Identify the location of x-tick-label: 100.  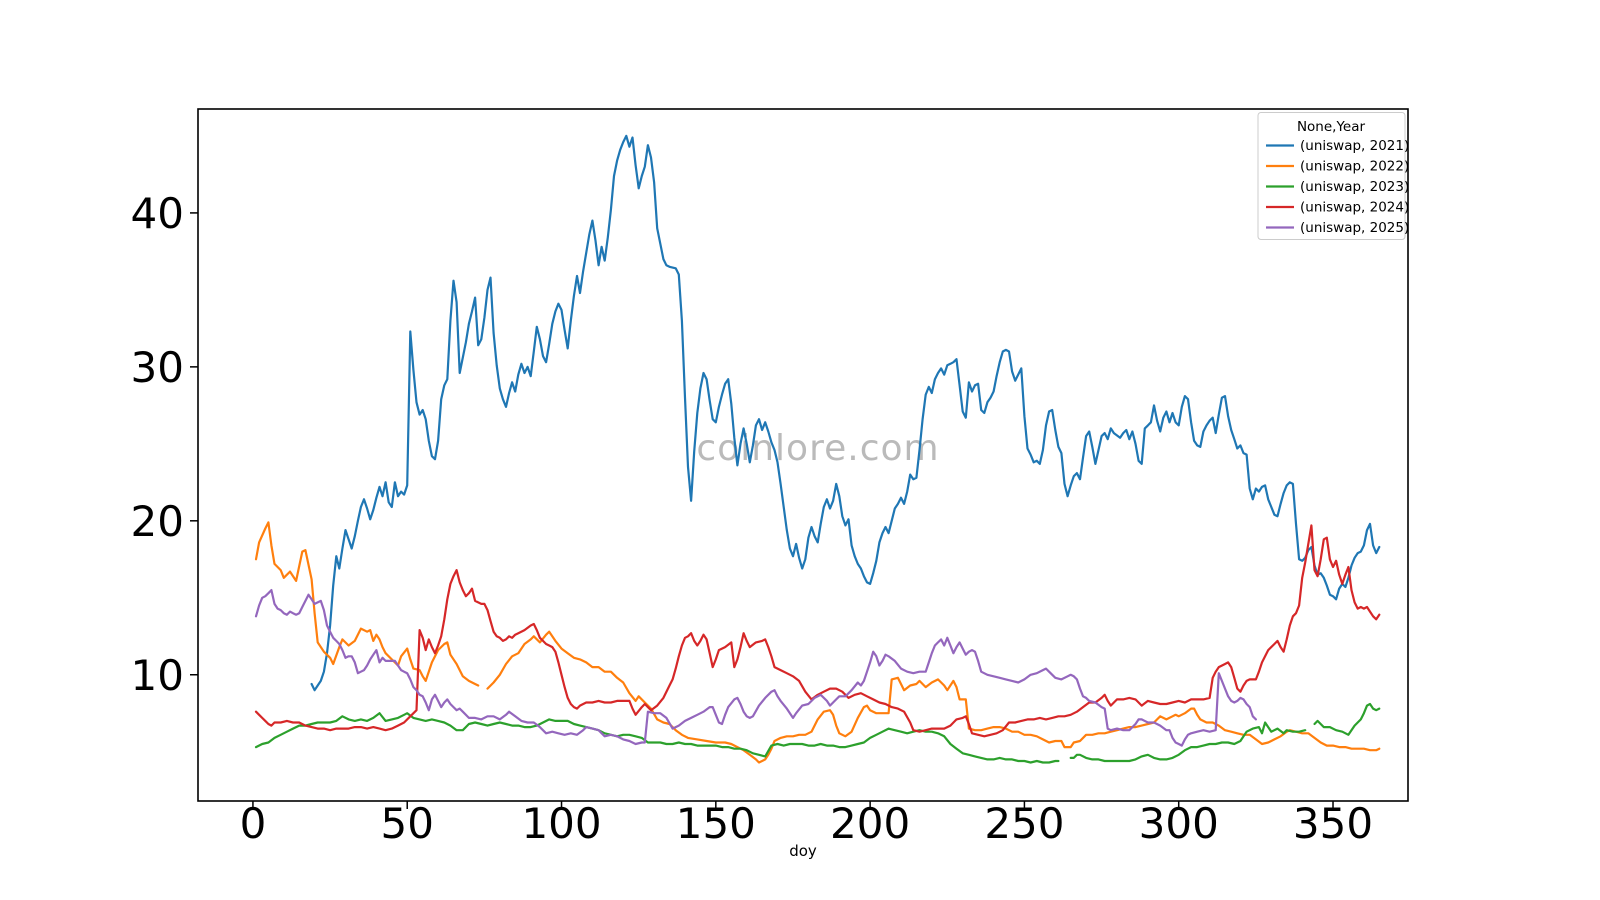
(561, 823).